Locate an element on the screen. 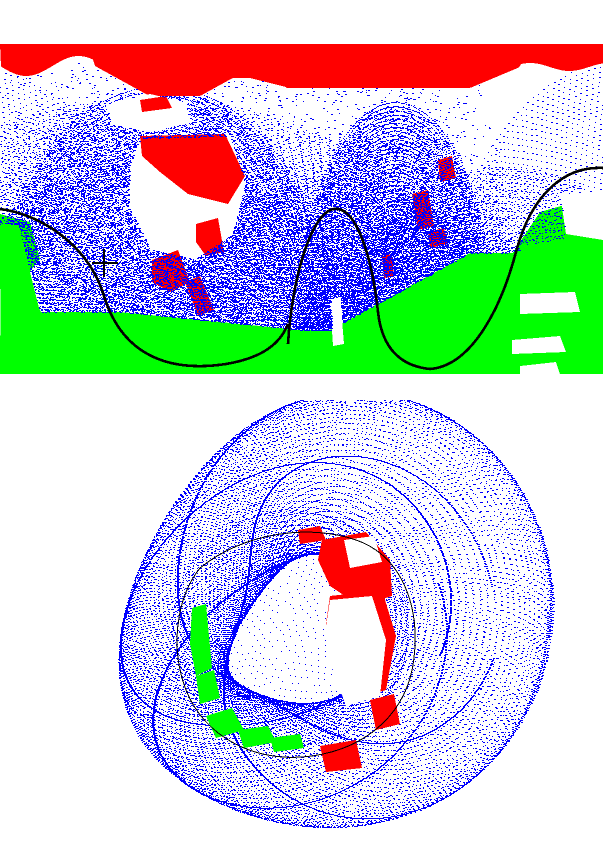 The width and height of the screenshot is (603, 845). separatrix-left is located at coordinates (145, 287).